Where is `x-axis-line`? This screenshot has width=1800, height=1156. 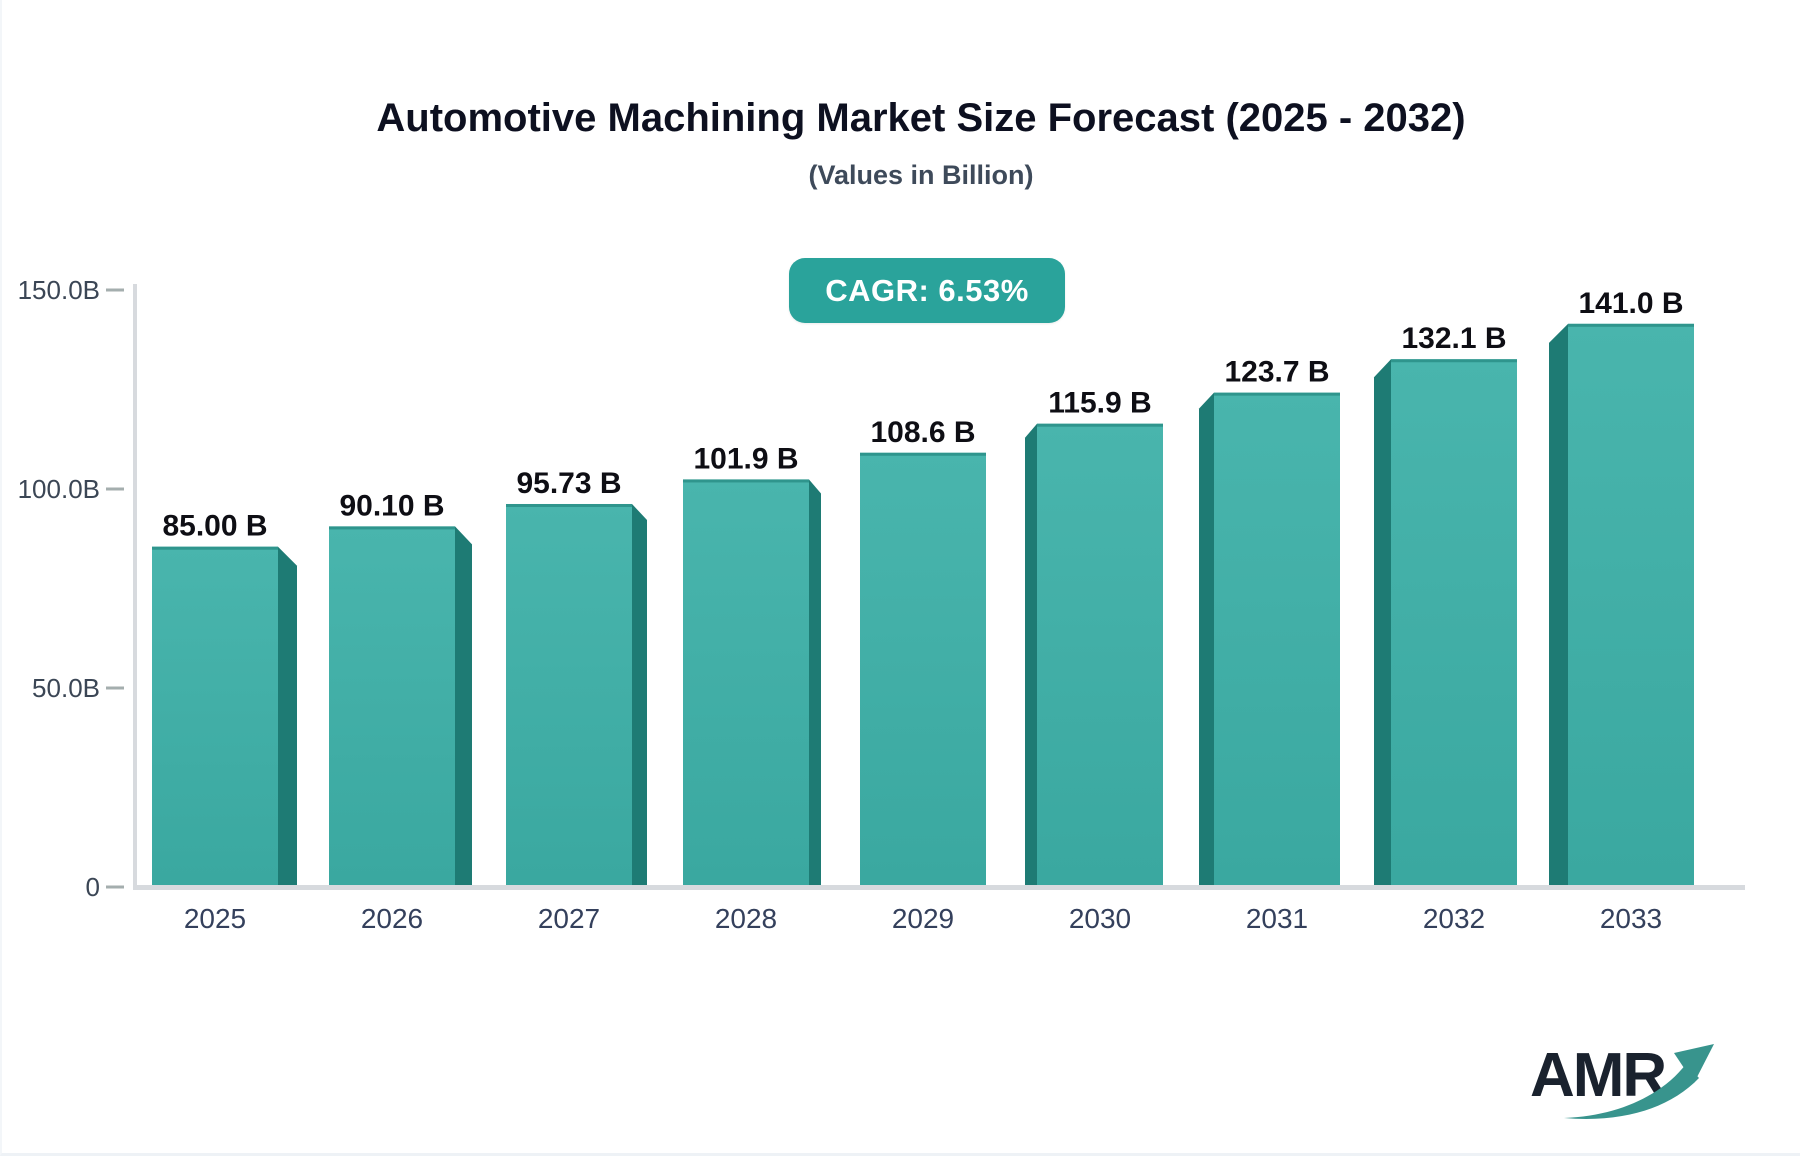
x-axis-line is located at coordinates (939, 887).